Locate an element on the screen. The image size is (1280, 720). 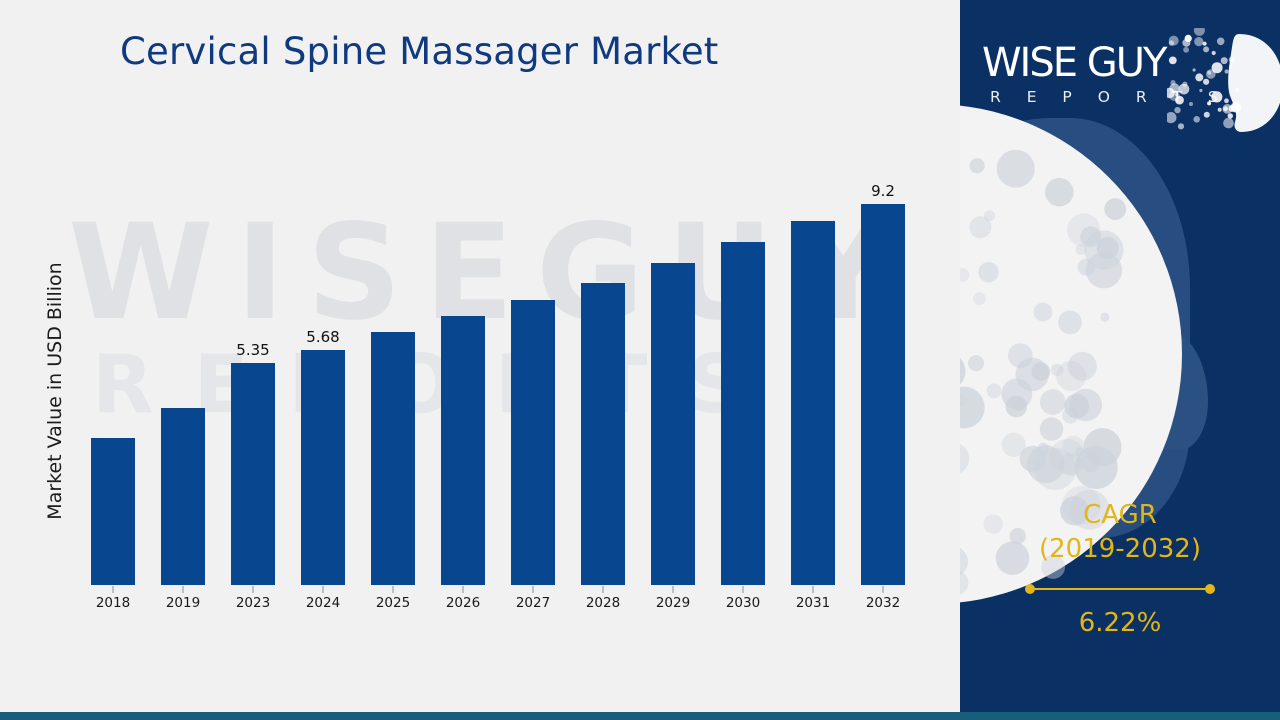
x-tick-label: 2025 is located at coordinates (393, 603).